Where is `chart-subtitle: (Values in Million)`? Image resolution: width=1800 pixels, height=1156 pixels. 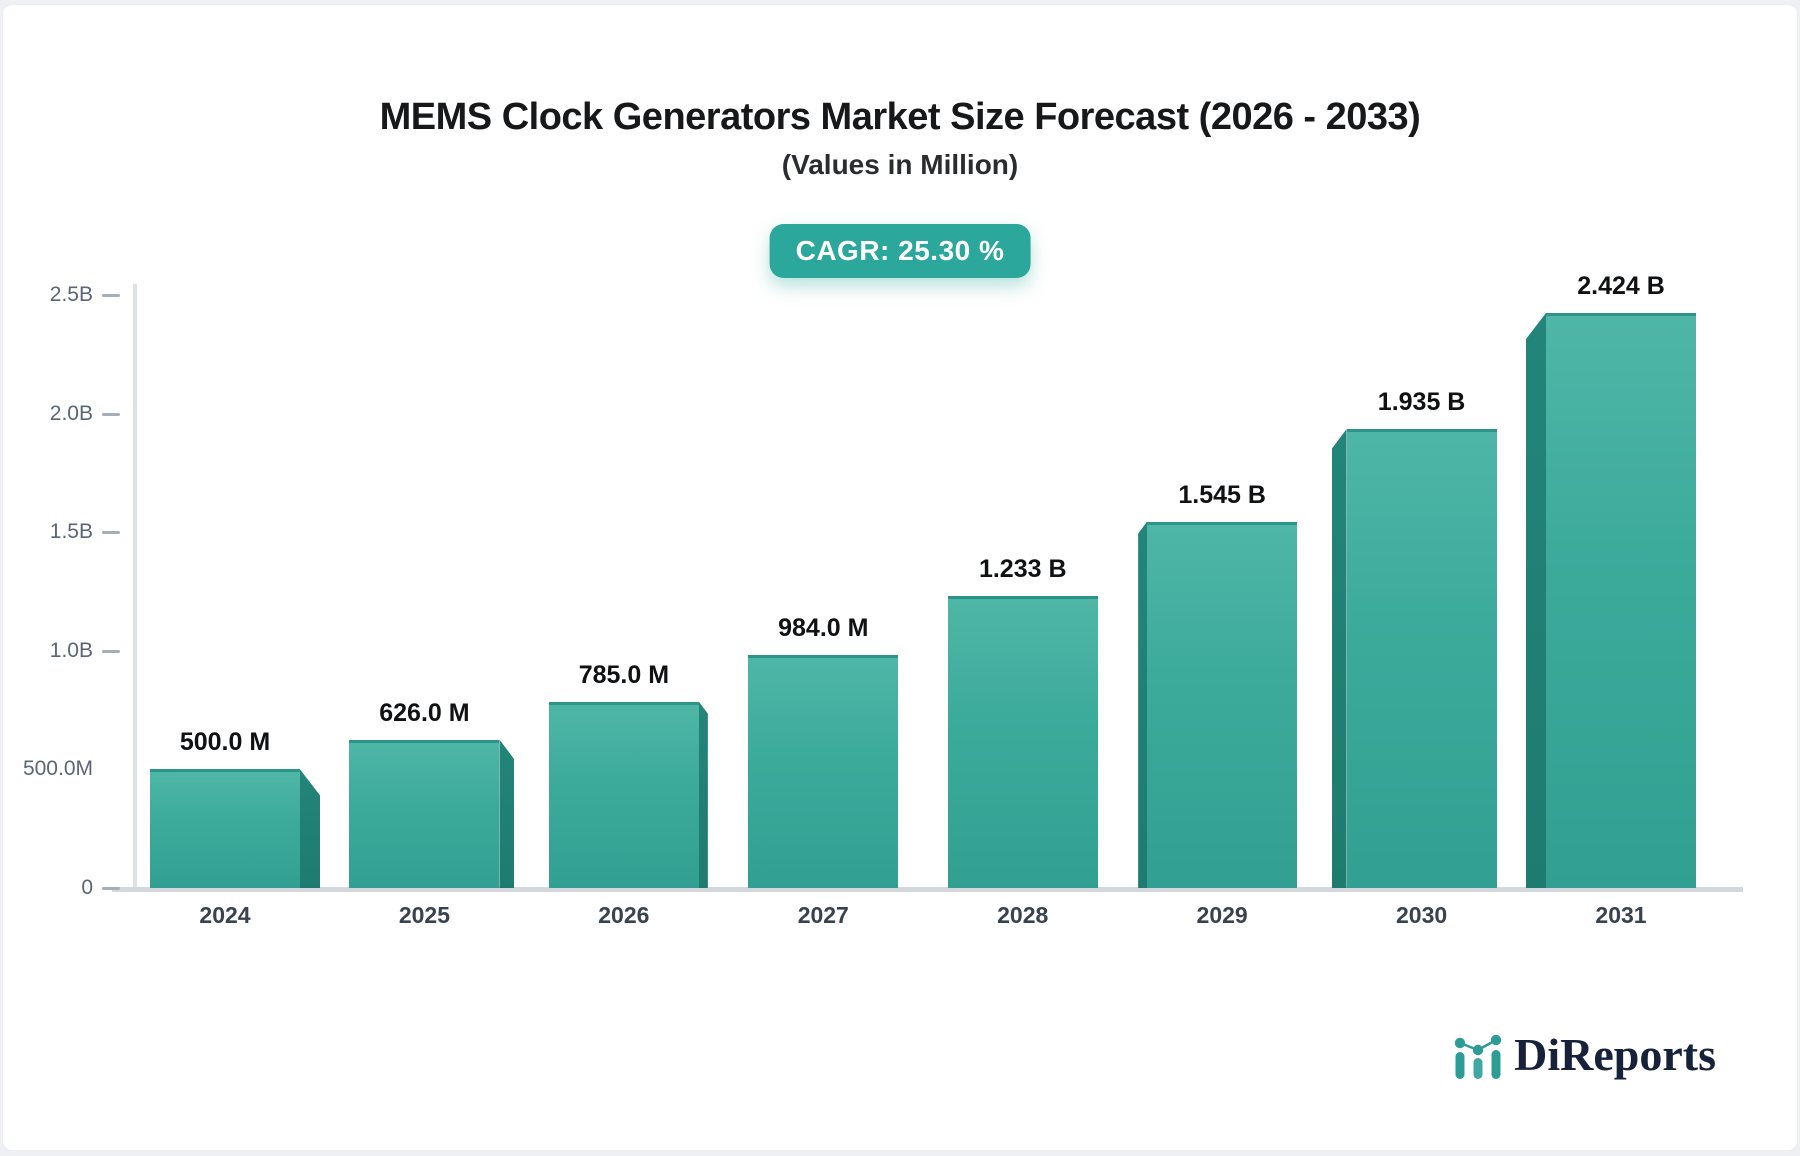
chart-subtitle: (Values in Million) is located at coordinates (900, 164).